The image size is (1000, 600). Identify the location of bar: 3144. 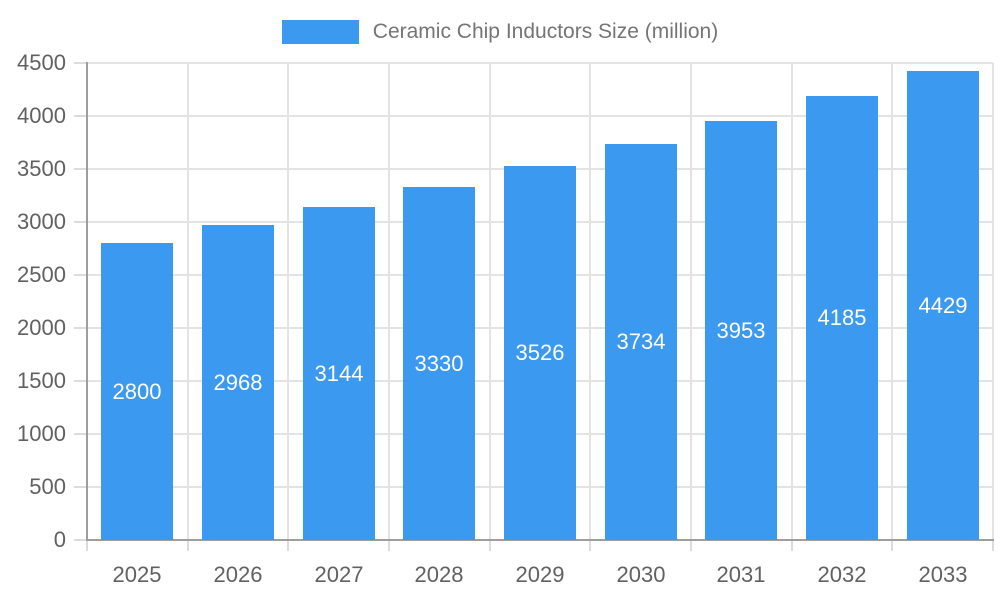
(339, 373).